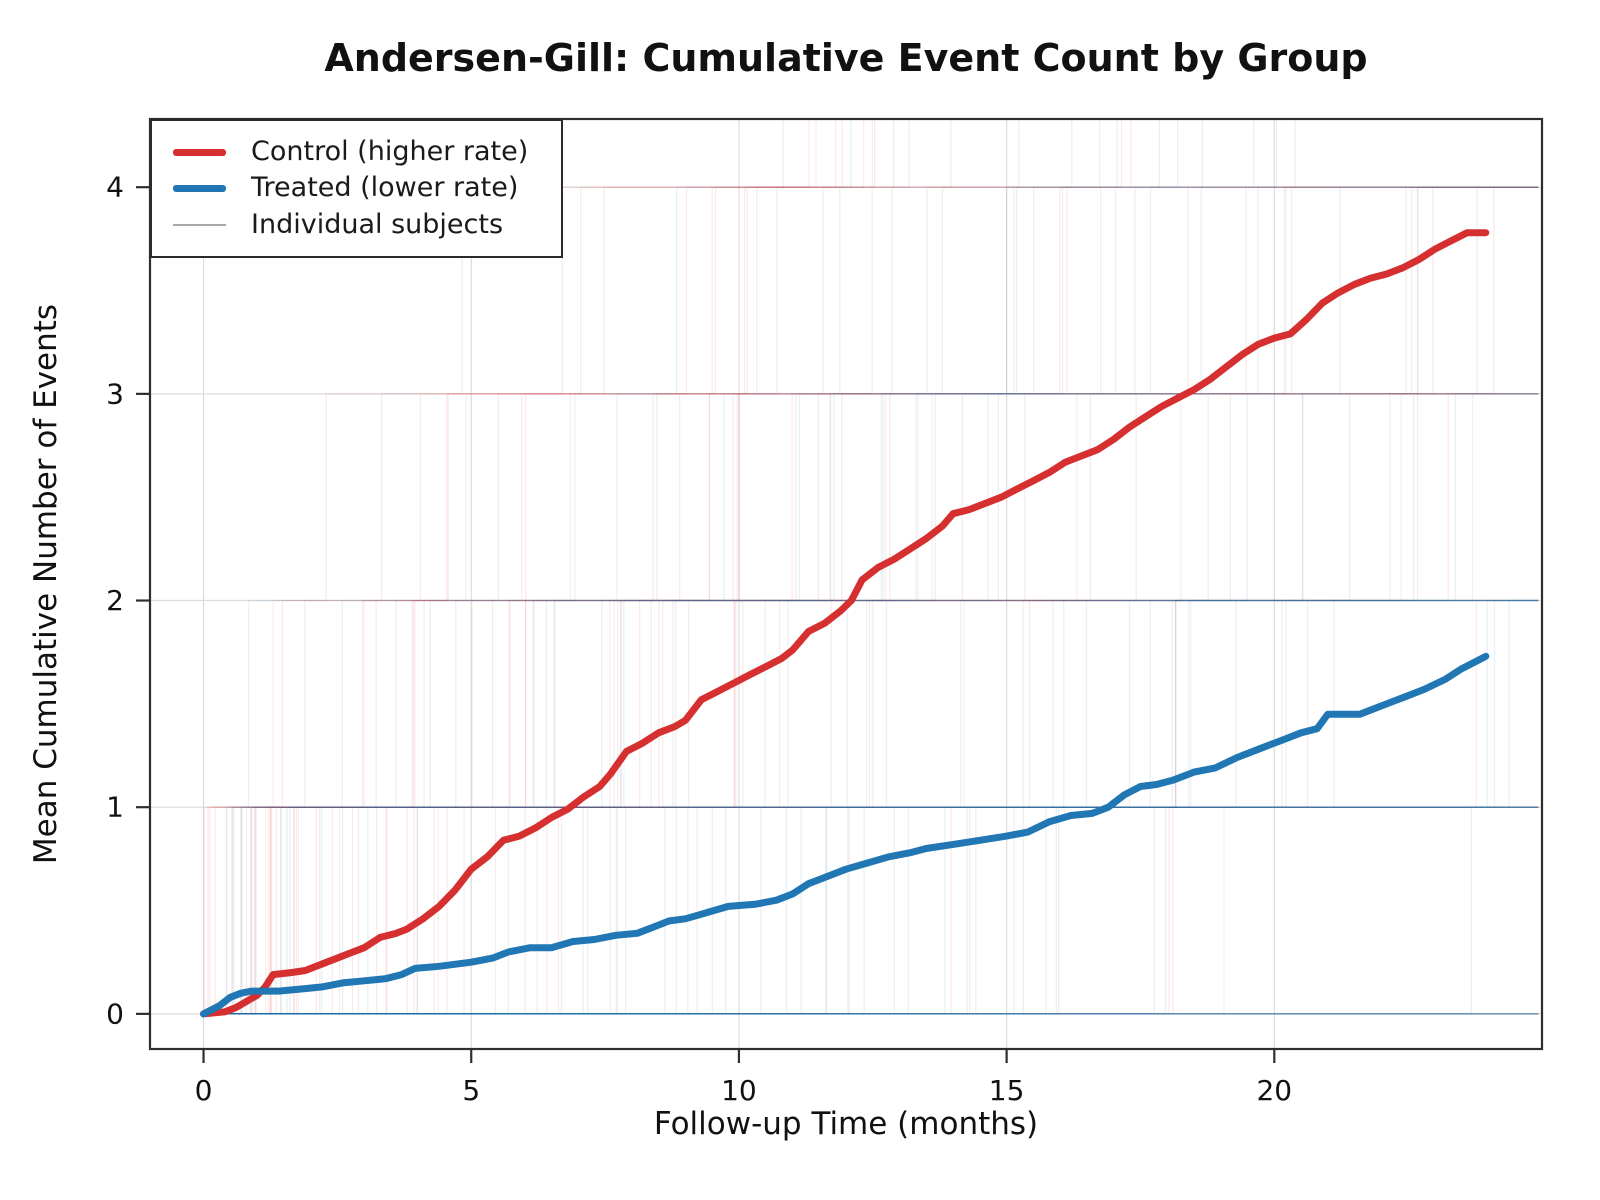 The image size is (1600, 1200). I want to click on y-axis-label: Mean Cumulative Number of Events, so click(46, 584).